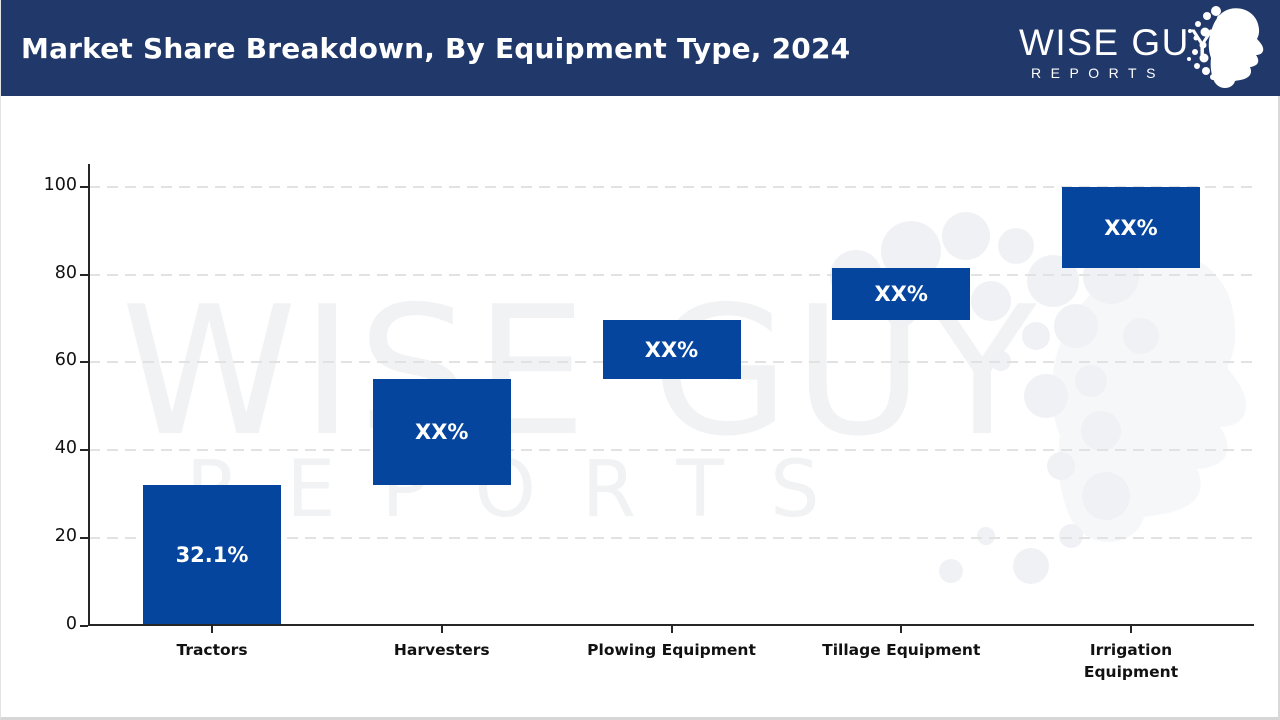  What do you see at coordinates (71, 623) in the screenshot?
I see `y-axis-tick-label: 0` at bounding box center [71, 623].